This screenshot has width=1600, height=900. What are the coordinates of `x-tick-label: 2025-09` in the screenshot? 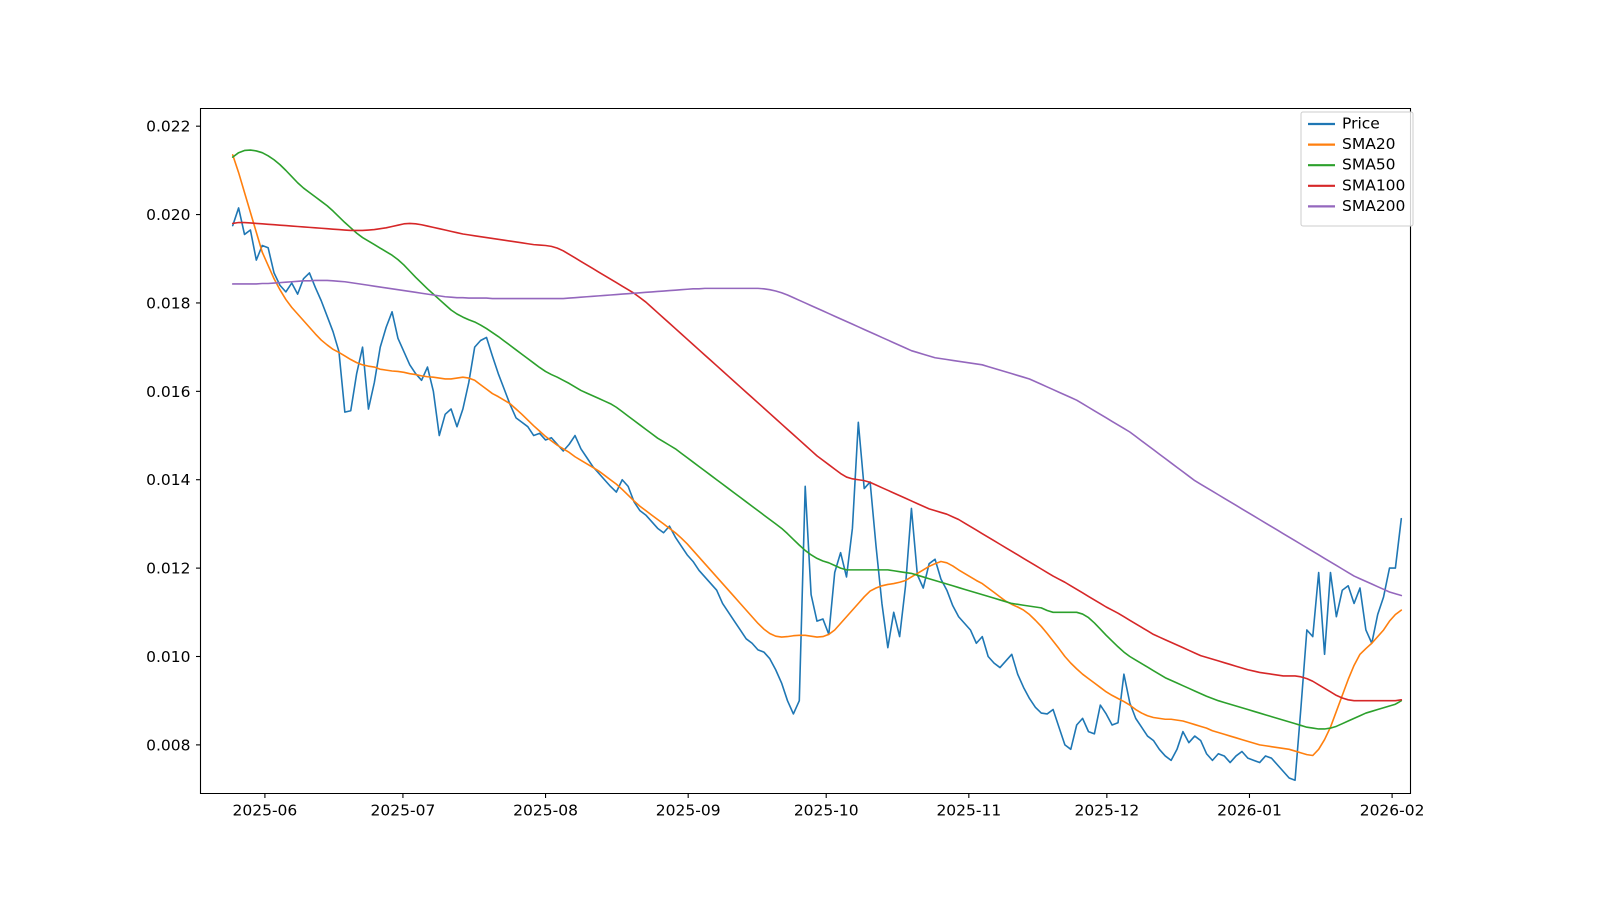 It's located at (688, 811).